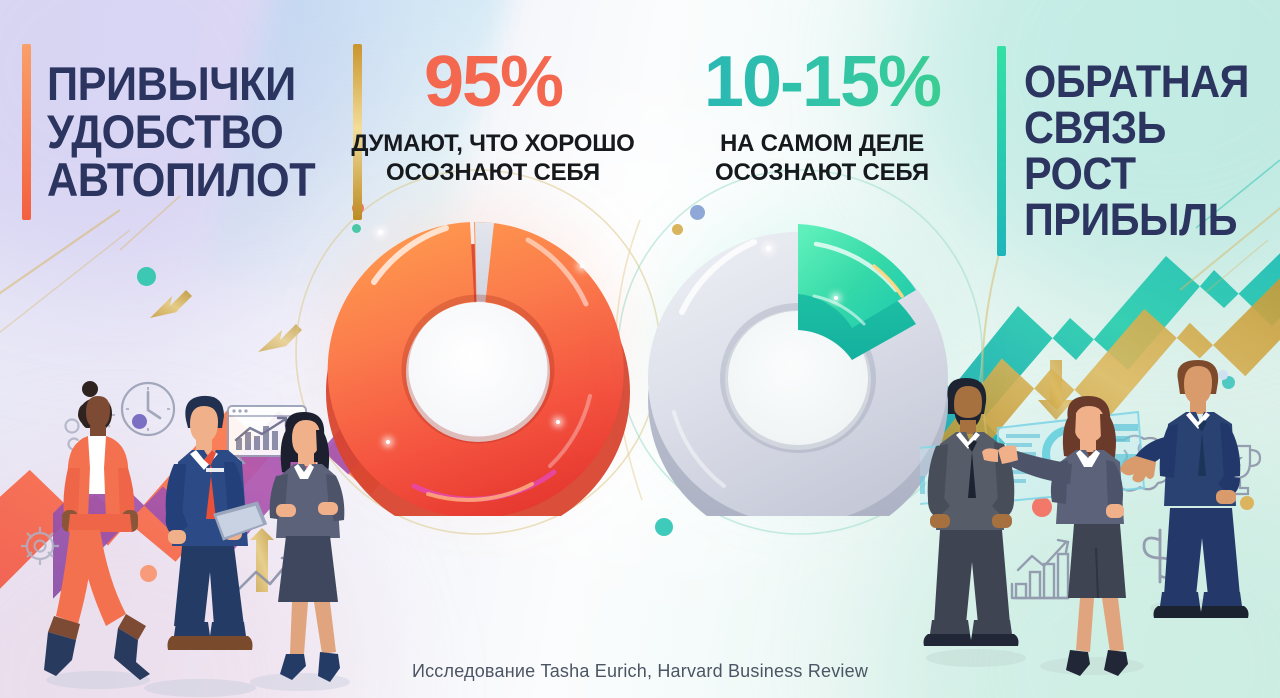  What do you see at coordinates (97, 530) in the screenshot?
I see `person-coral-suit` at bounding box center [97, 530].